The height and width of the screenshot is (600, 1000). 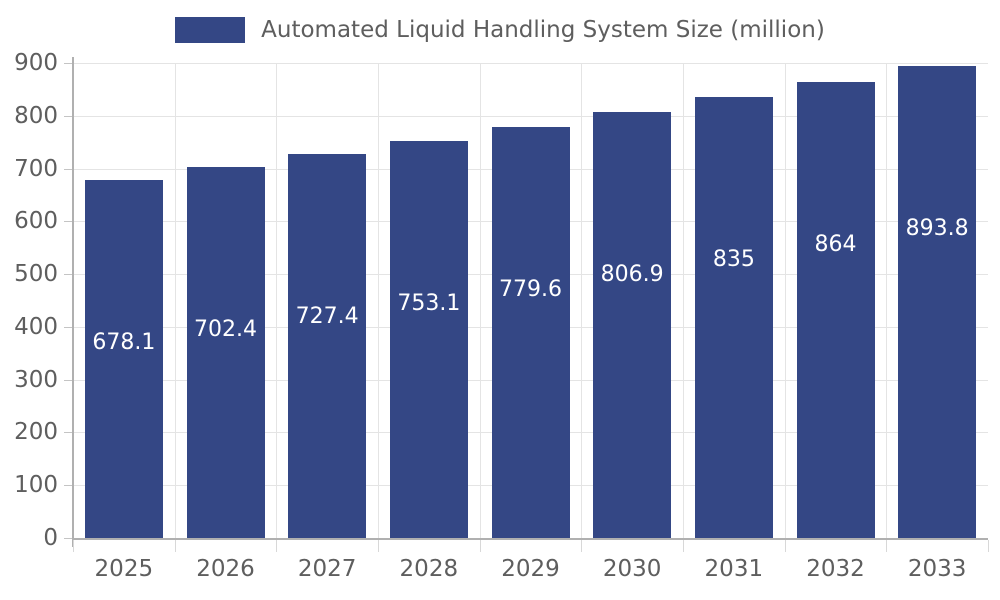 I want to click on y-axis-tick-label: 100, so click(x=36, y=485).